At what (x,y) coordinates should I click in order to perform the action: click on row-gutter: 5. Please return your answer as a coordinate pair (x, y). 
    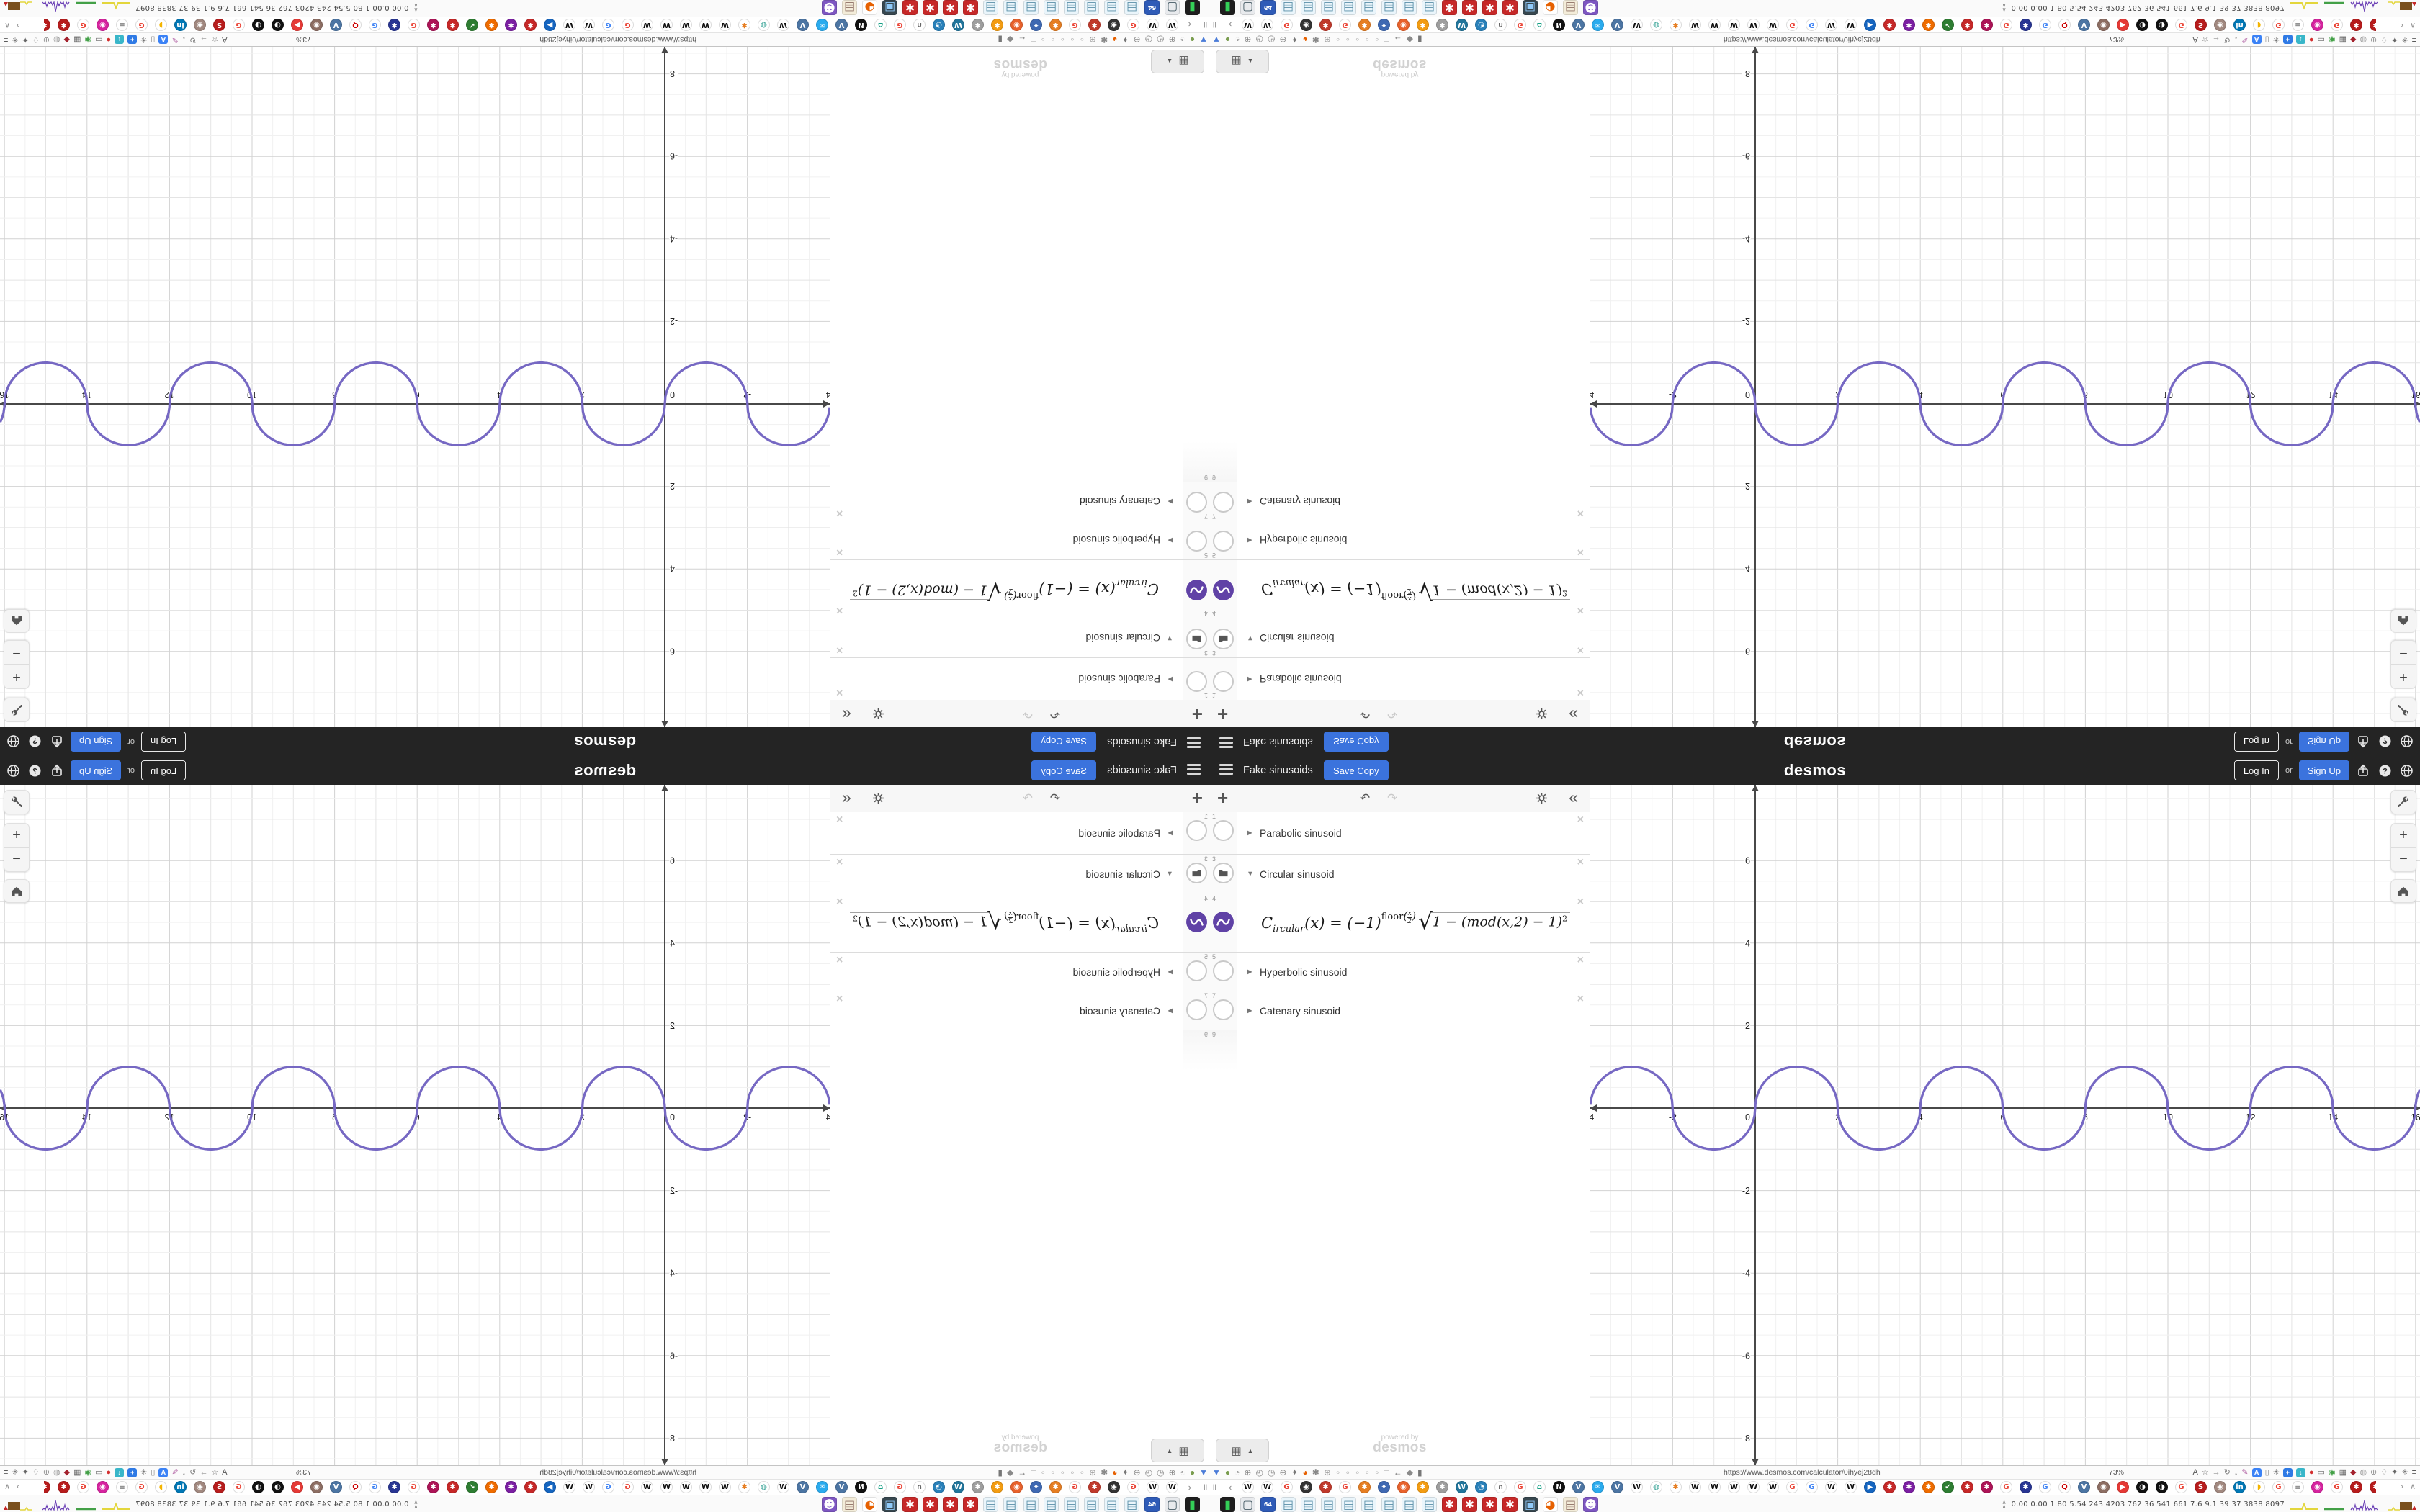
    Looking at the image, I should click on (1196, 972).